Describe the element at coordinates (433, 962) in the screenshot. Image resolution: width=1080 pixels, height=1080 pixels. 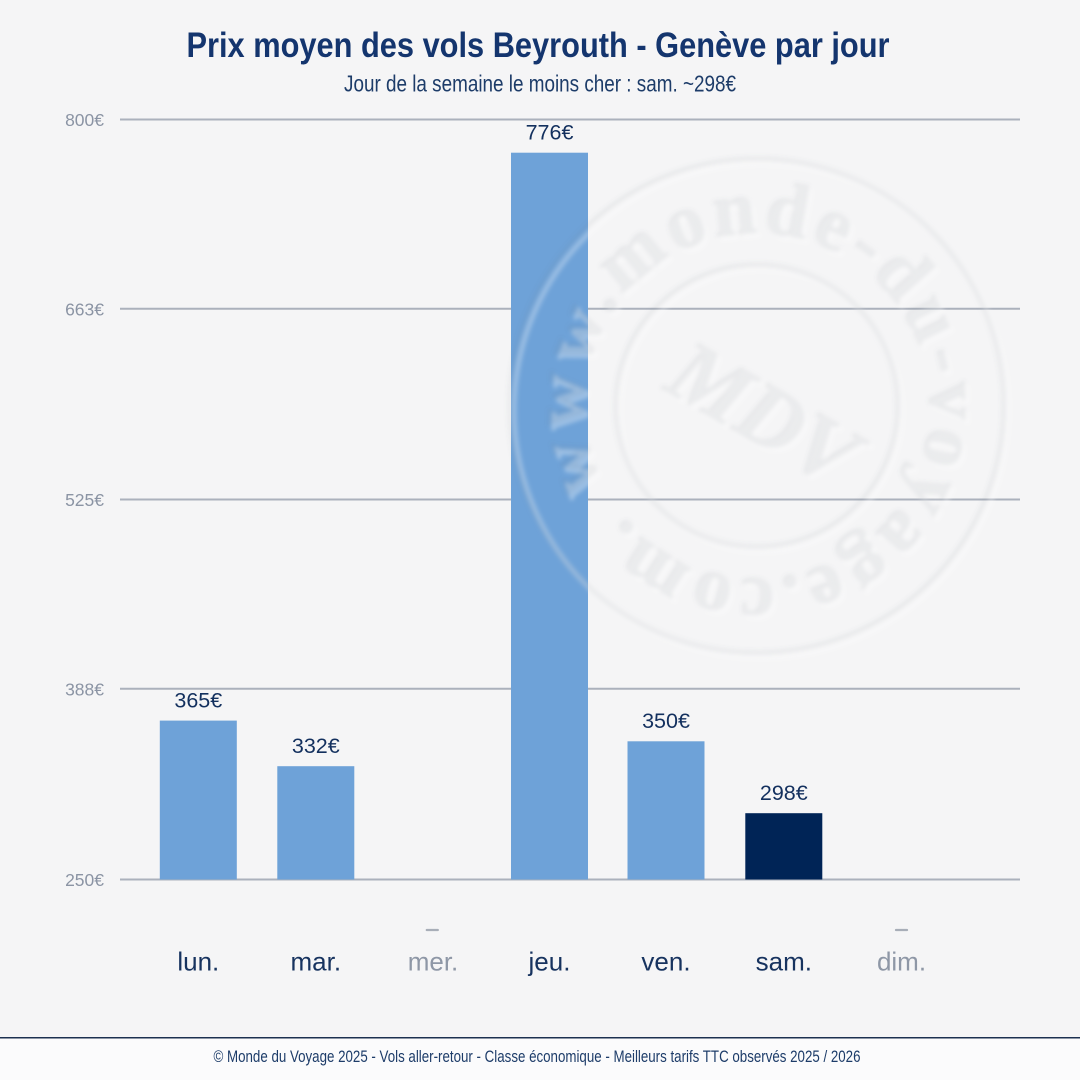
I see `svg-text: mer.` at that location.